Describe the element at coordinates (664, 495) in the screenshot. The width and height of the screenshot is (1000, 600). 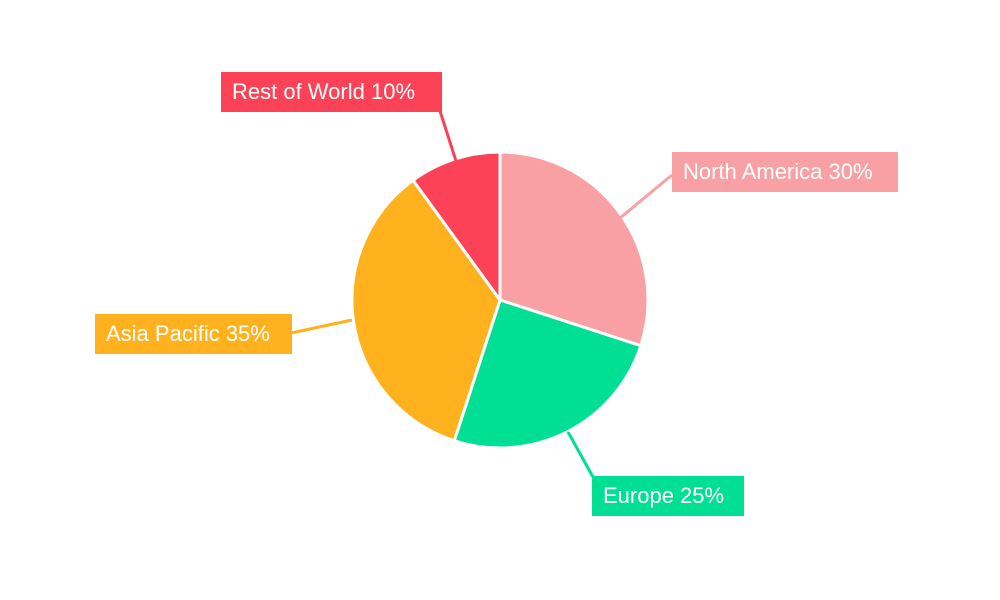
I see `pie-label-europe-text: Europe 25%` at that location.